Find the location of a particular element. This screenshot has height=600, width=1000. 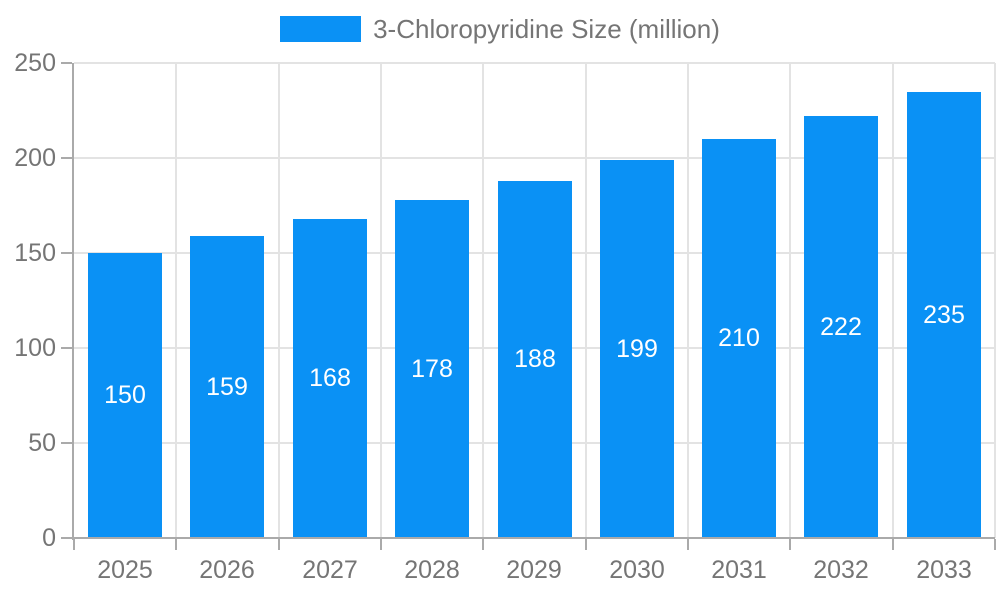

bar-value-label: 168 is located at coordinates (330, 378).